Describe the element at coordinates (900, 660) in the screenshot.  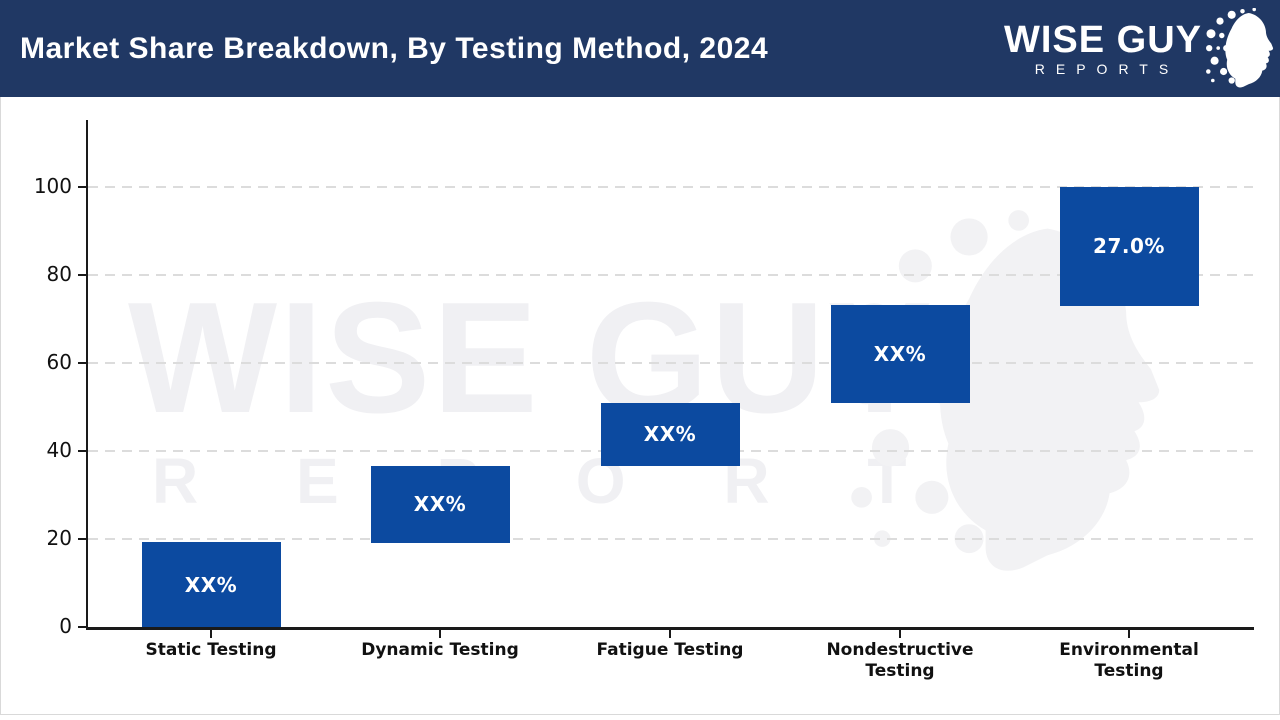
I see `x-category-label: Nondestructive Testing` at that location.